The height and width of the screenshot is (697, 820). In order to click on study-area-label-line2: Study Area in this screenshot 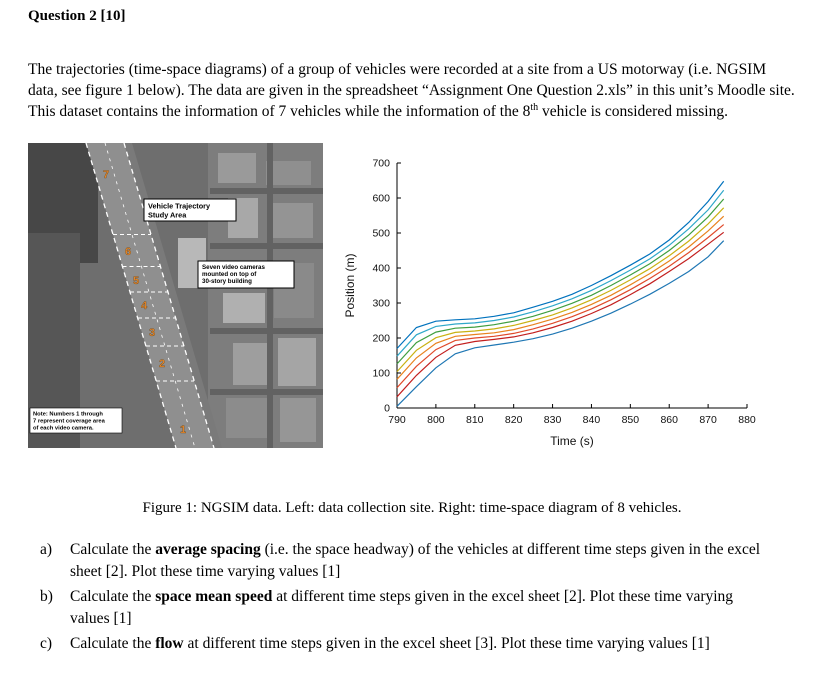, I will do `click(167, 214)`.